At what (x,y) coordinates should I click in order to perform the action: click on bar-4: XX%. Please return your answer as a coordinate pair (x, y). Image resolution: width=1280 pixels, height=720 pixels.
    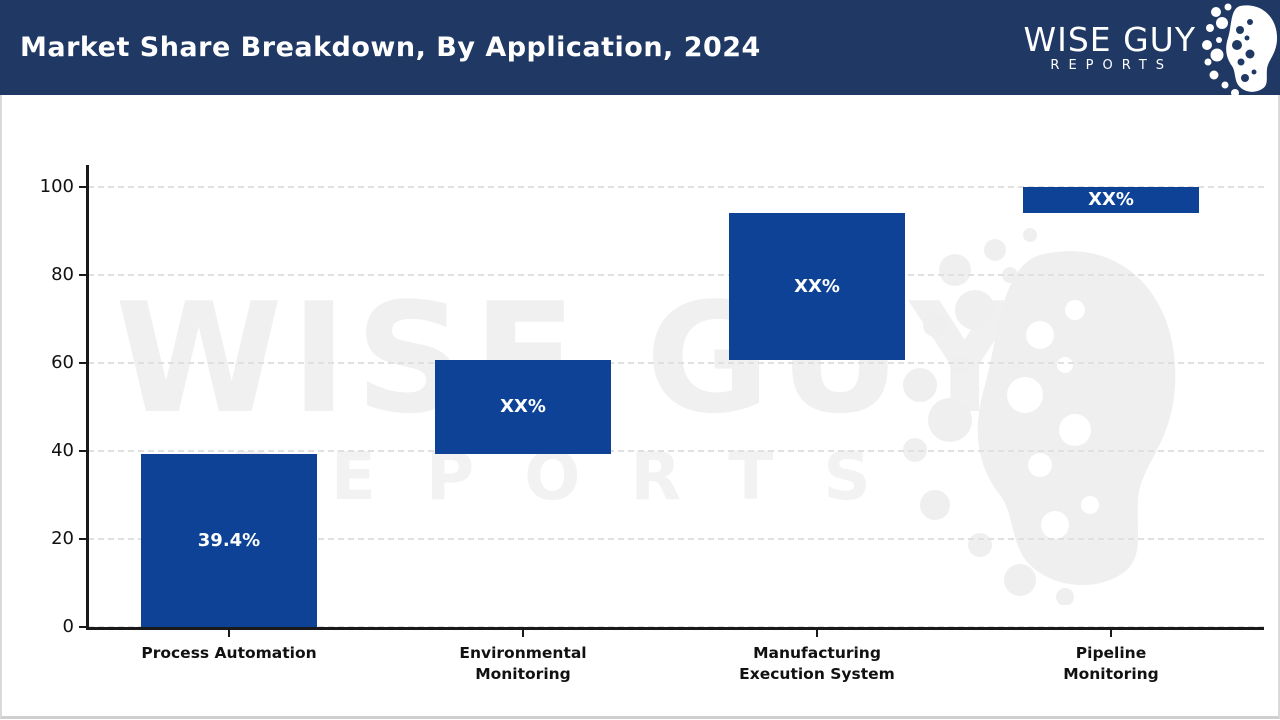
    Looking at the image, I should click on (1111, 200).